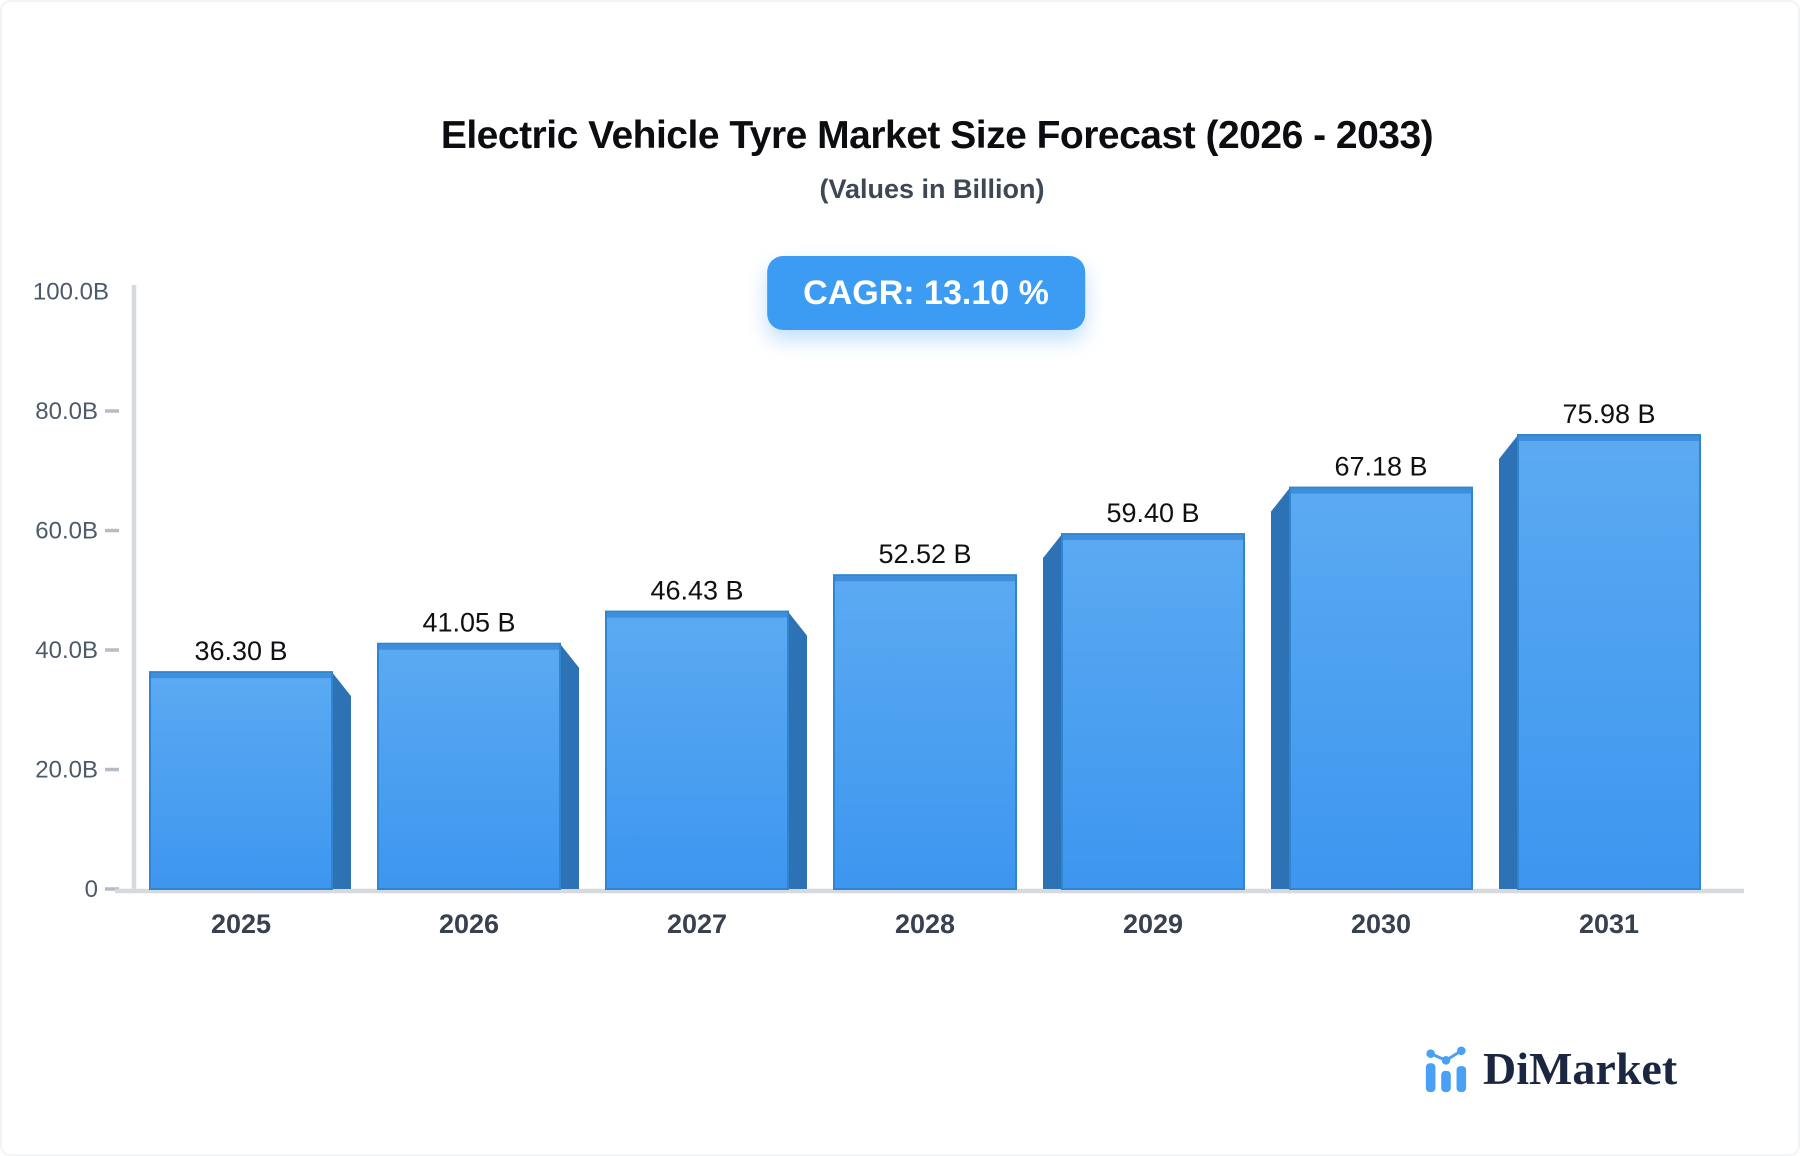 The image size is (1800, 1156). What do you see at coordinates (697, 924) in the screenshot?
I see `x-axis-label: 2027` at bounding box center [697, 924].